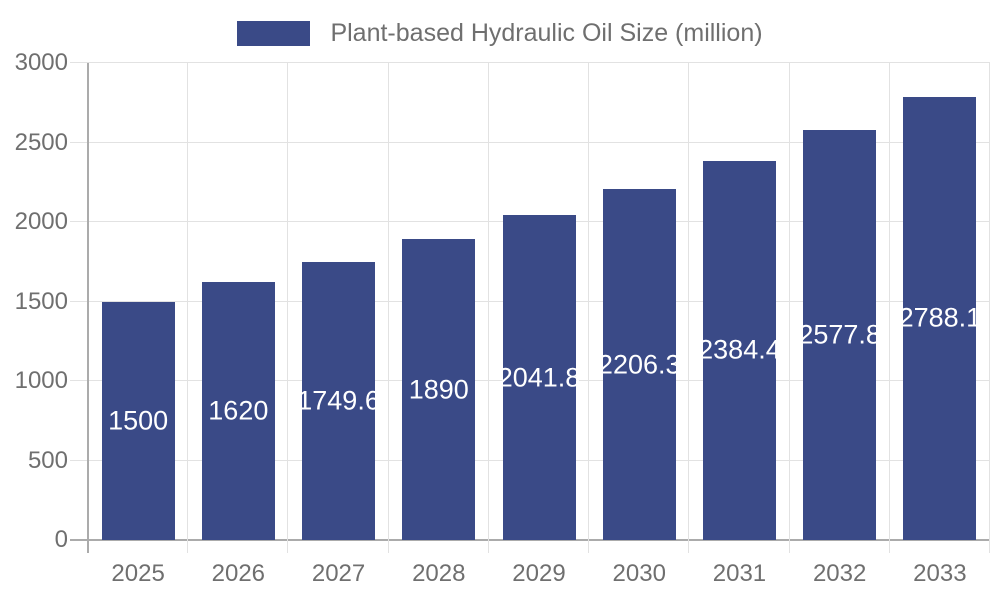 Image resolution: width=1000 pixels, height=600 pixels. Describe the element at coordinates (41, 62) in the screenshot. I see `y-axis-tick-label: 3000` at that location.